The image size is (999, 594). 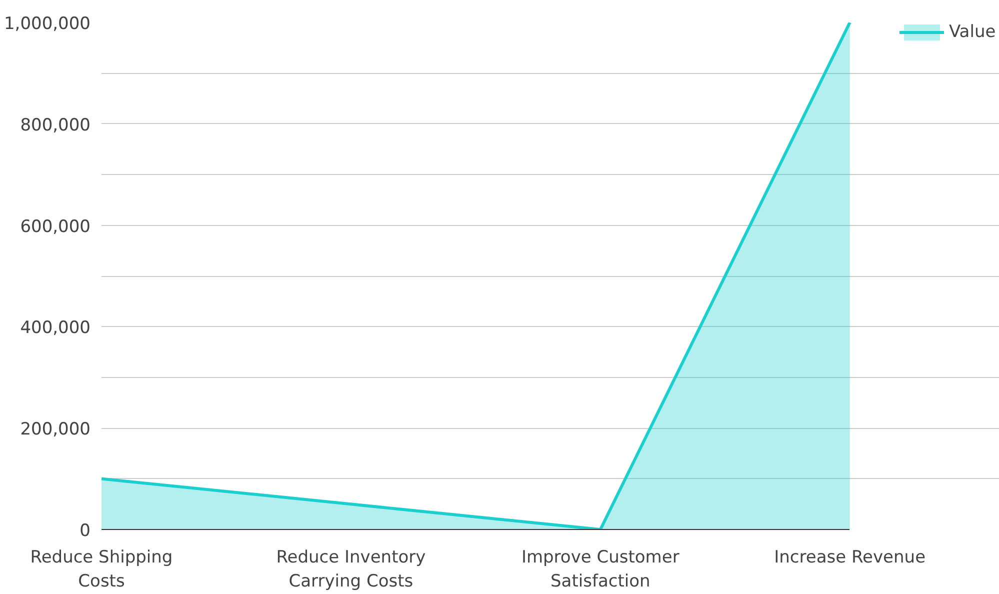 What do you see at coordinates (55, 125) in the screenshot?
I see `y-tick-label: 800,000` at bounding box center [55, 125].